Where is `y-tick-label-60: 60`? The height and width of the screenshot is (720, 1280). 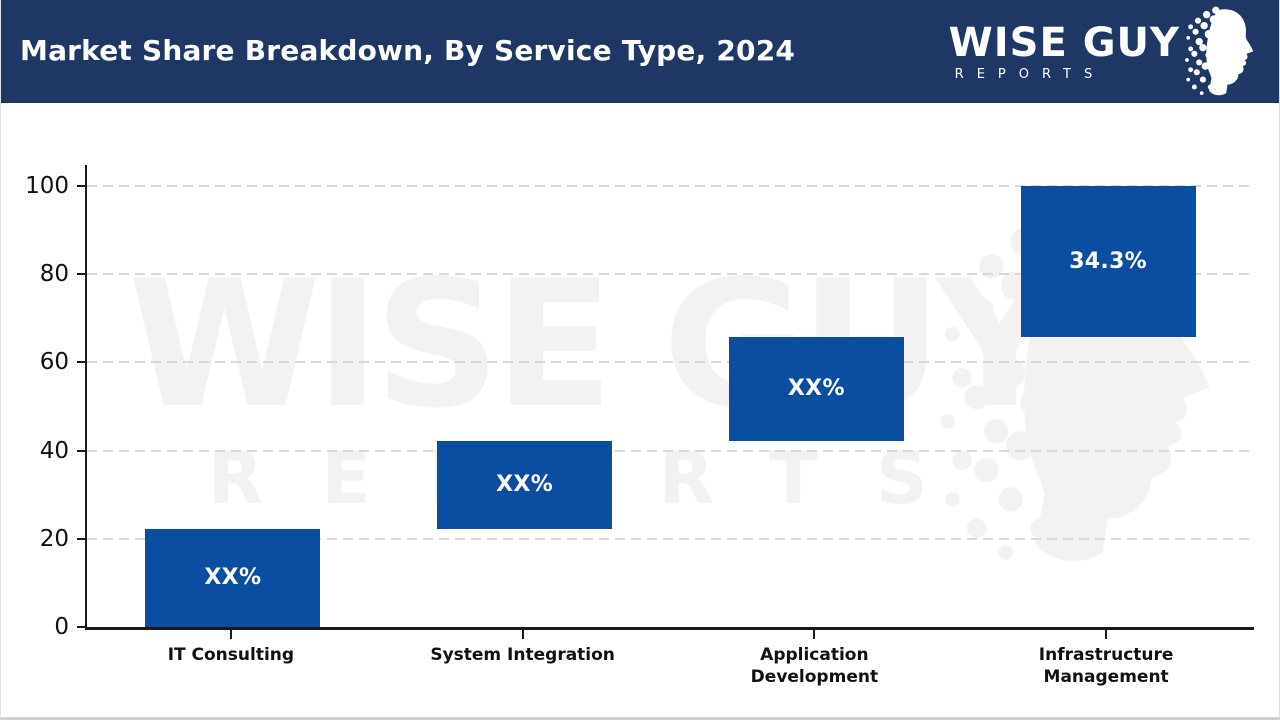 y-tick-label-60: 60 is located at coordinates (54, 362).